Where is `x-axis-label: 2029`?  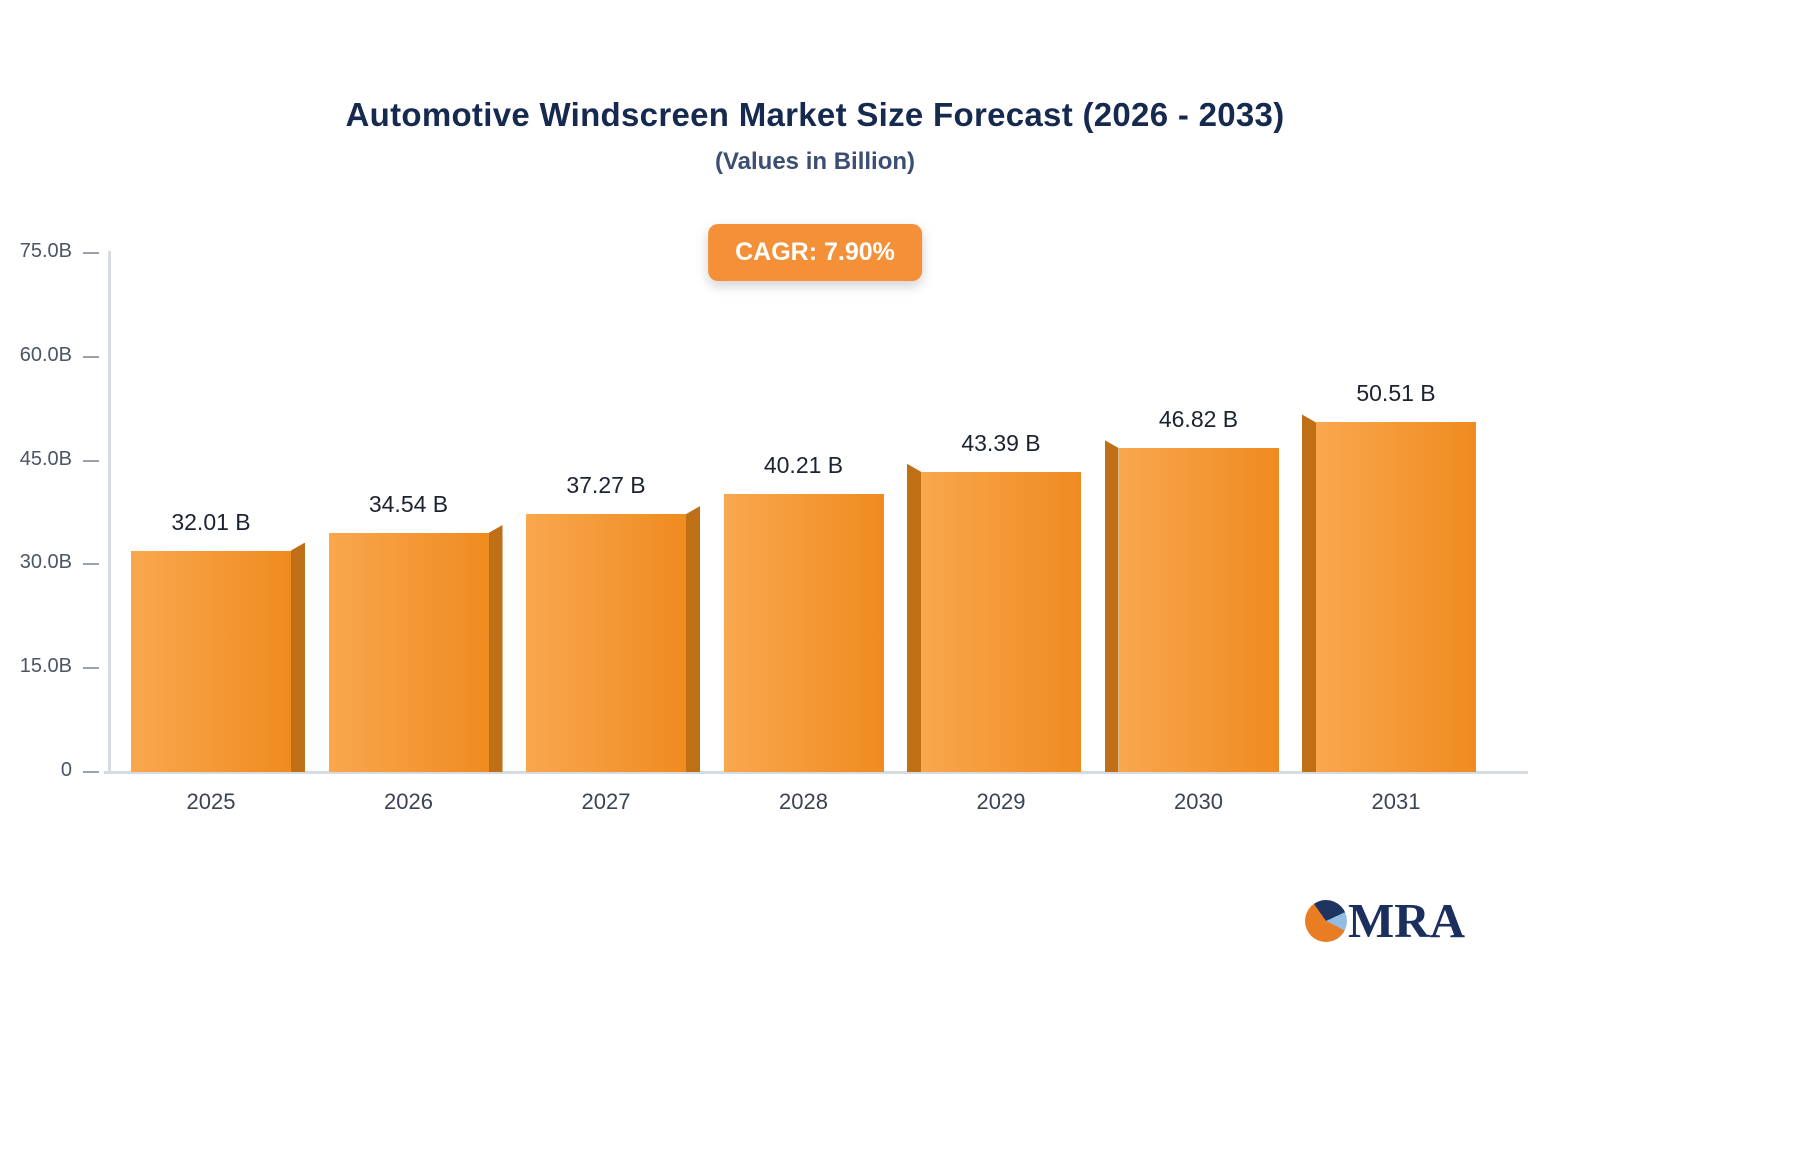
x-axis-label: 2029 is located at coordinates (1001, 801).